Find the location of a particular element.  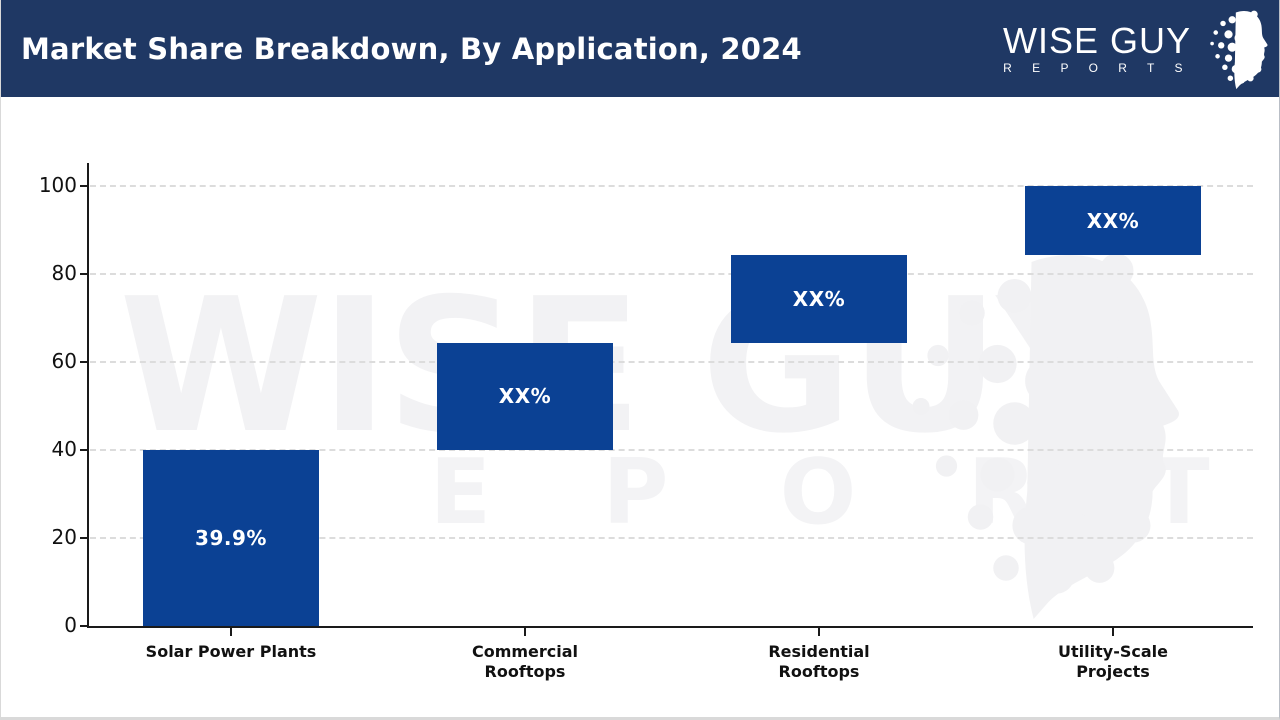

x-category-label: Utility-Scale Projects is located at coordinates (1113, 661).